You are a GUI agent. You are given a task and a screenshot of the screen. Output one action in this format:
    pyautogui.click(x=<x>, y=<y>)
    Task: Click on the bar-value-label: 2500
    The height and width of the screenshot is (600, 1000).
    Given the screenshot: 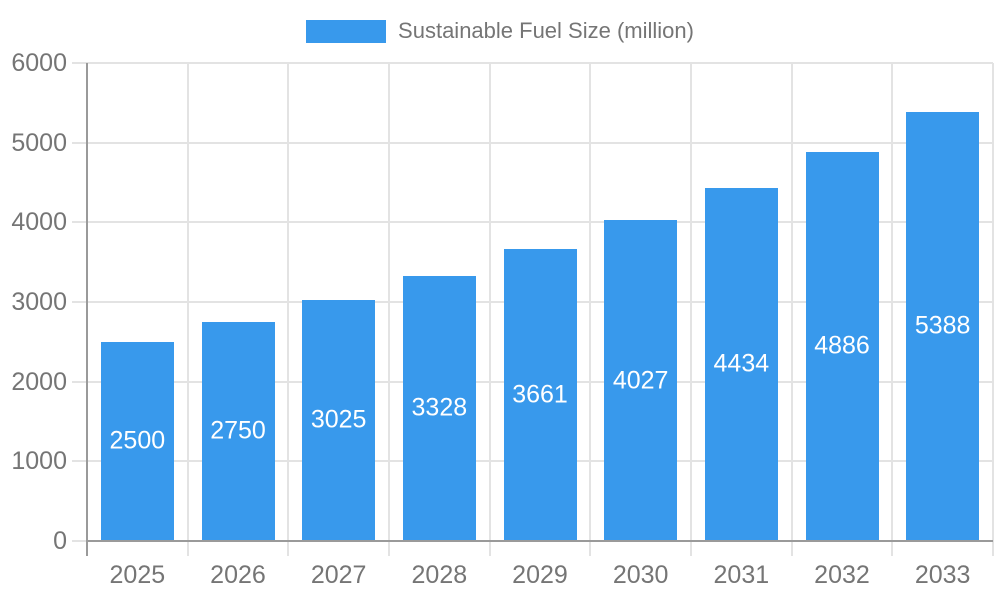 What is the action you would take?
    pyautogui.click(x=137, y=440)
    